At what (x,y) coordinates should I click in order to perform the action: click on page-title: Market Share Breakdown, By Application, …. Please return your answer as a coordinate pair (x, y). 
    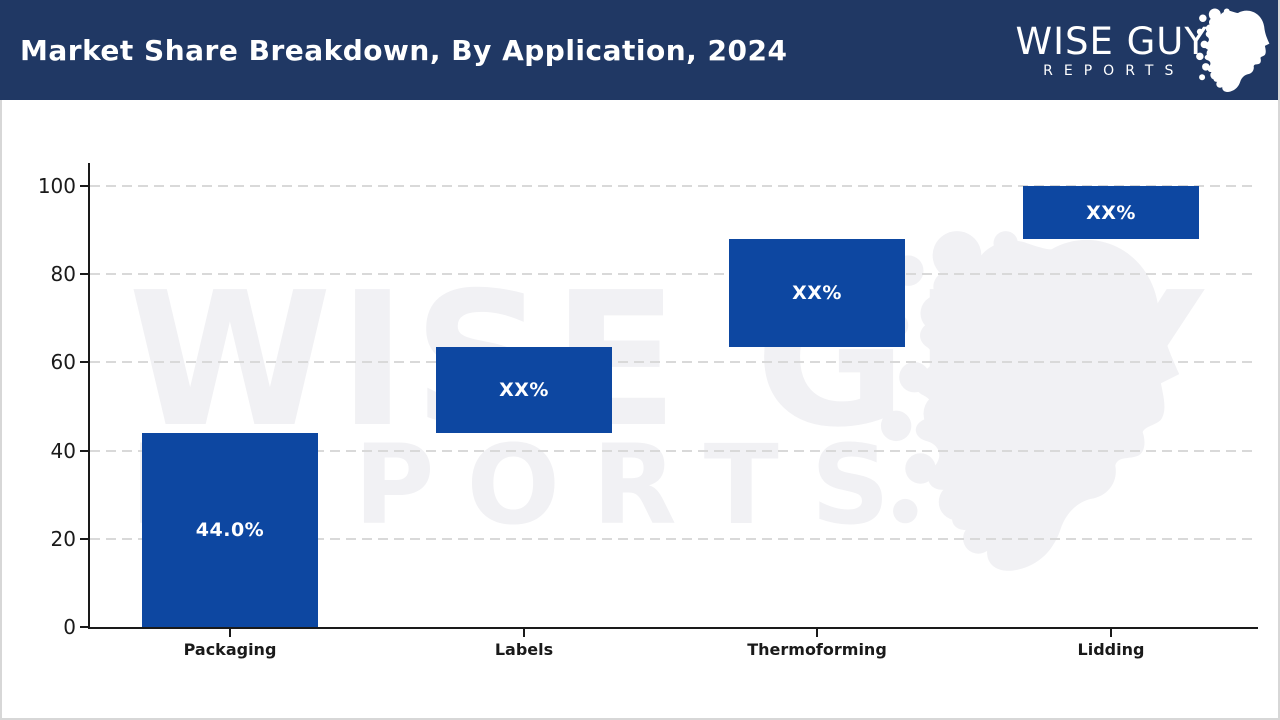
    Looking at the image, I should click on (404, 50).